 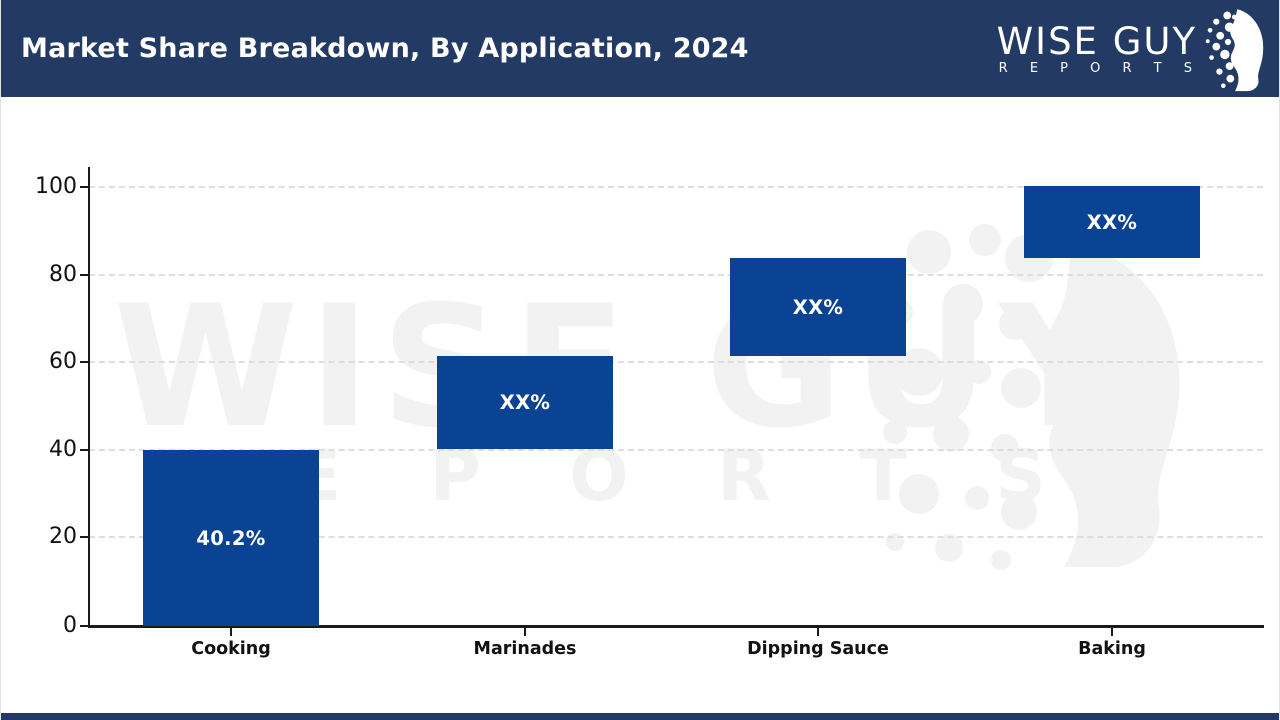 I want to click on x-tick-dipping-sauce, so click(x=818, y=632).